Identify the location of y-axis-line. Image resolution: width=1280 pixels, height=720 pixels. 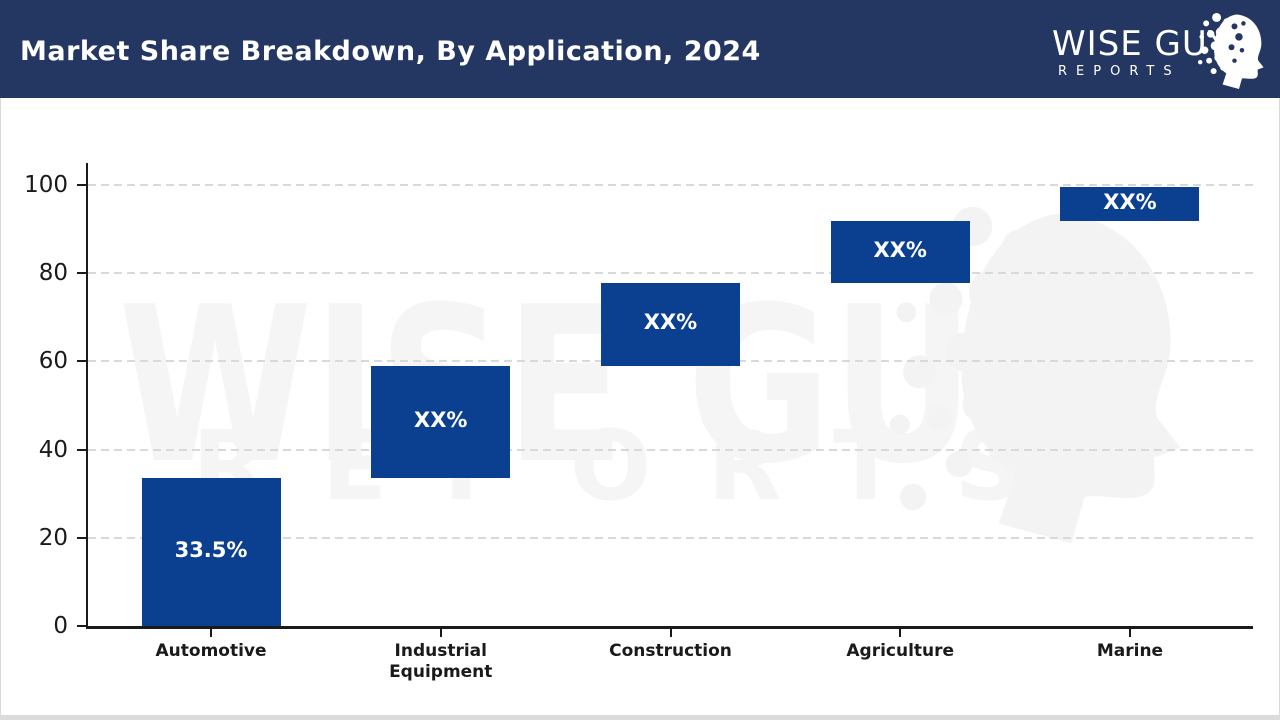
(87, 395).